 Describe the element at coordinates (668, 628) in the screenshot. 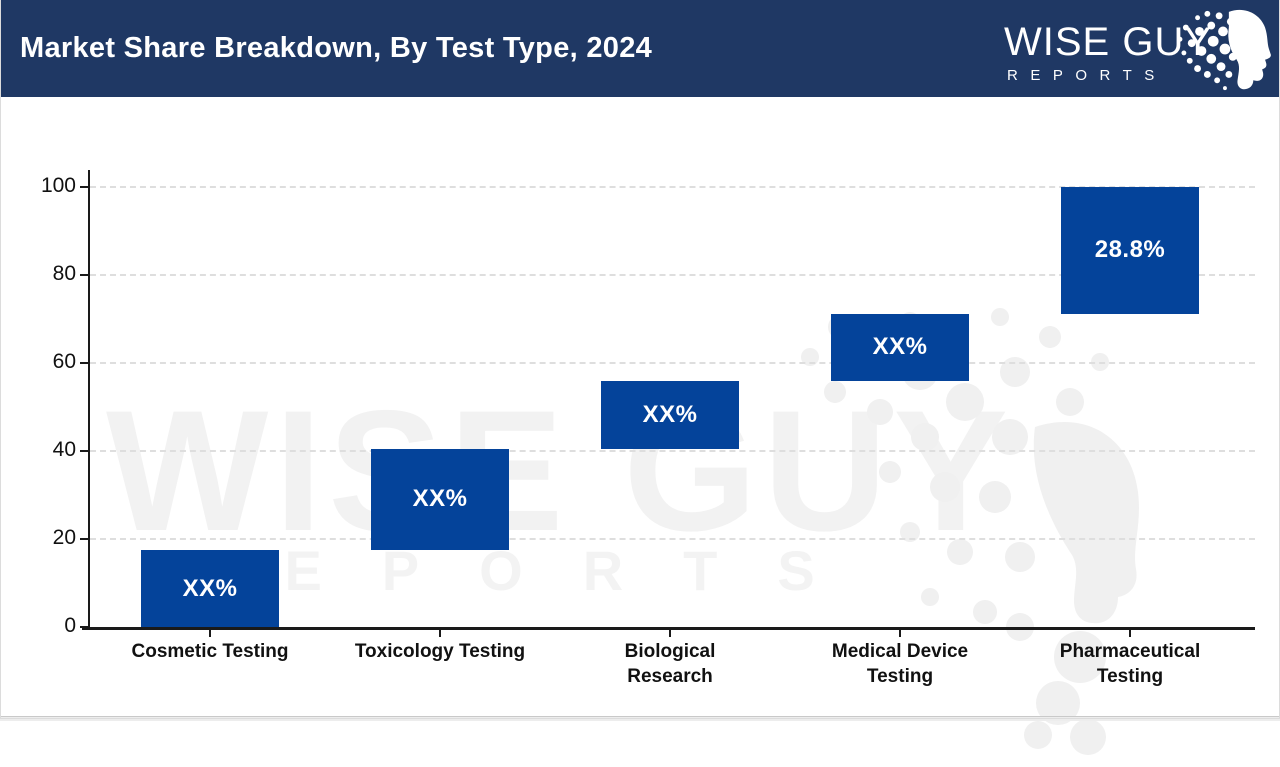

I see `x-axis-line` at that location.